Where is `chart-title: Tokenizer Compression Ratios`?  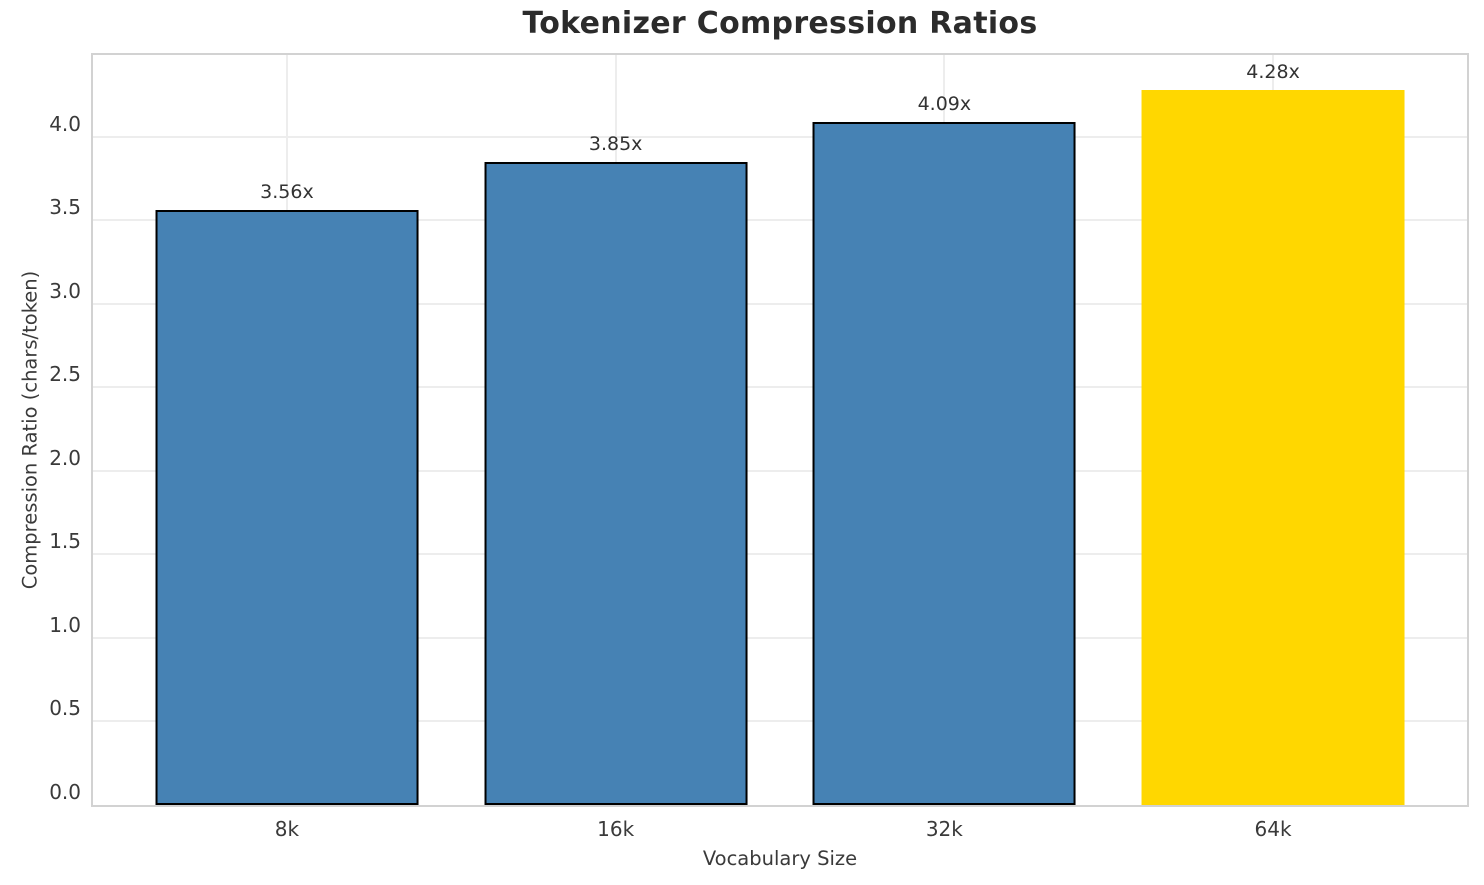 chart-title: Tokenizer Compression Ratios is located at coordinates (780, 23).